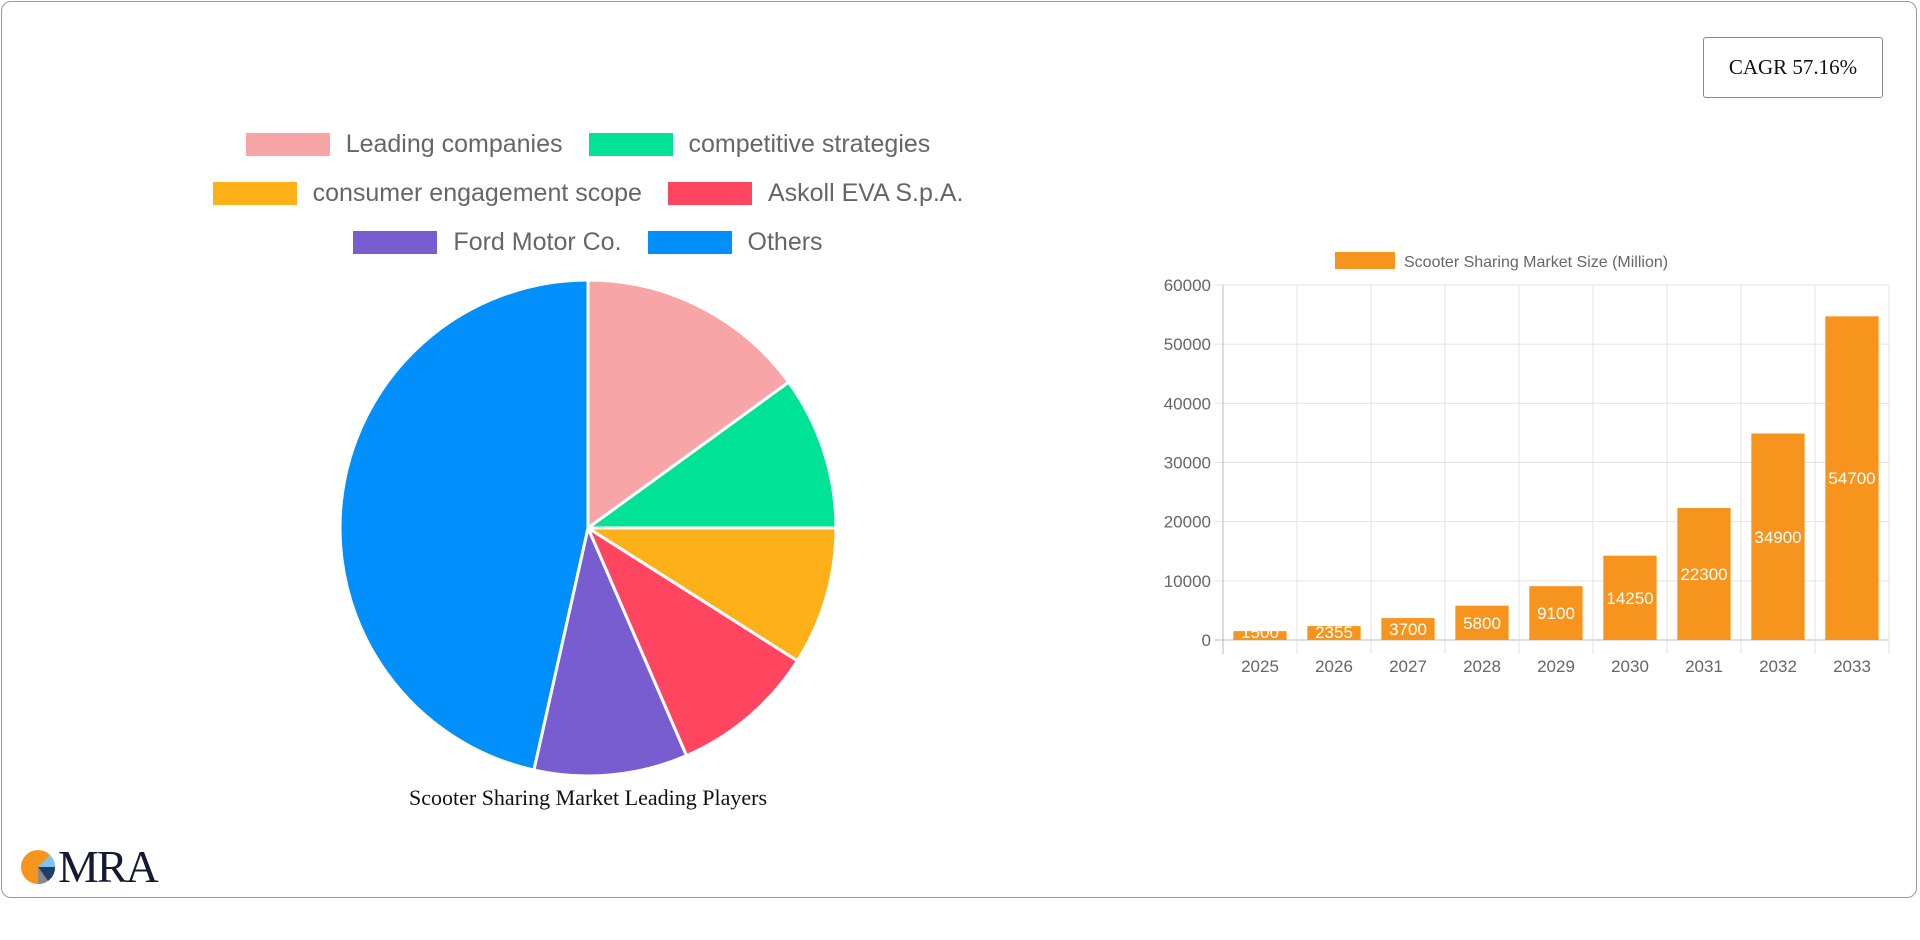 This screenshot has height=940, width=1920. What do you see at coordinates (454, 144) in the screenshot?
I see `legend-label: Leading companies` at bounding box center [454, 144].